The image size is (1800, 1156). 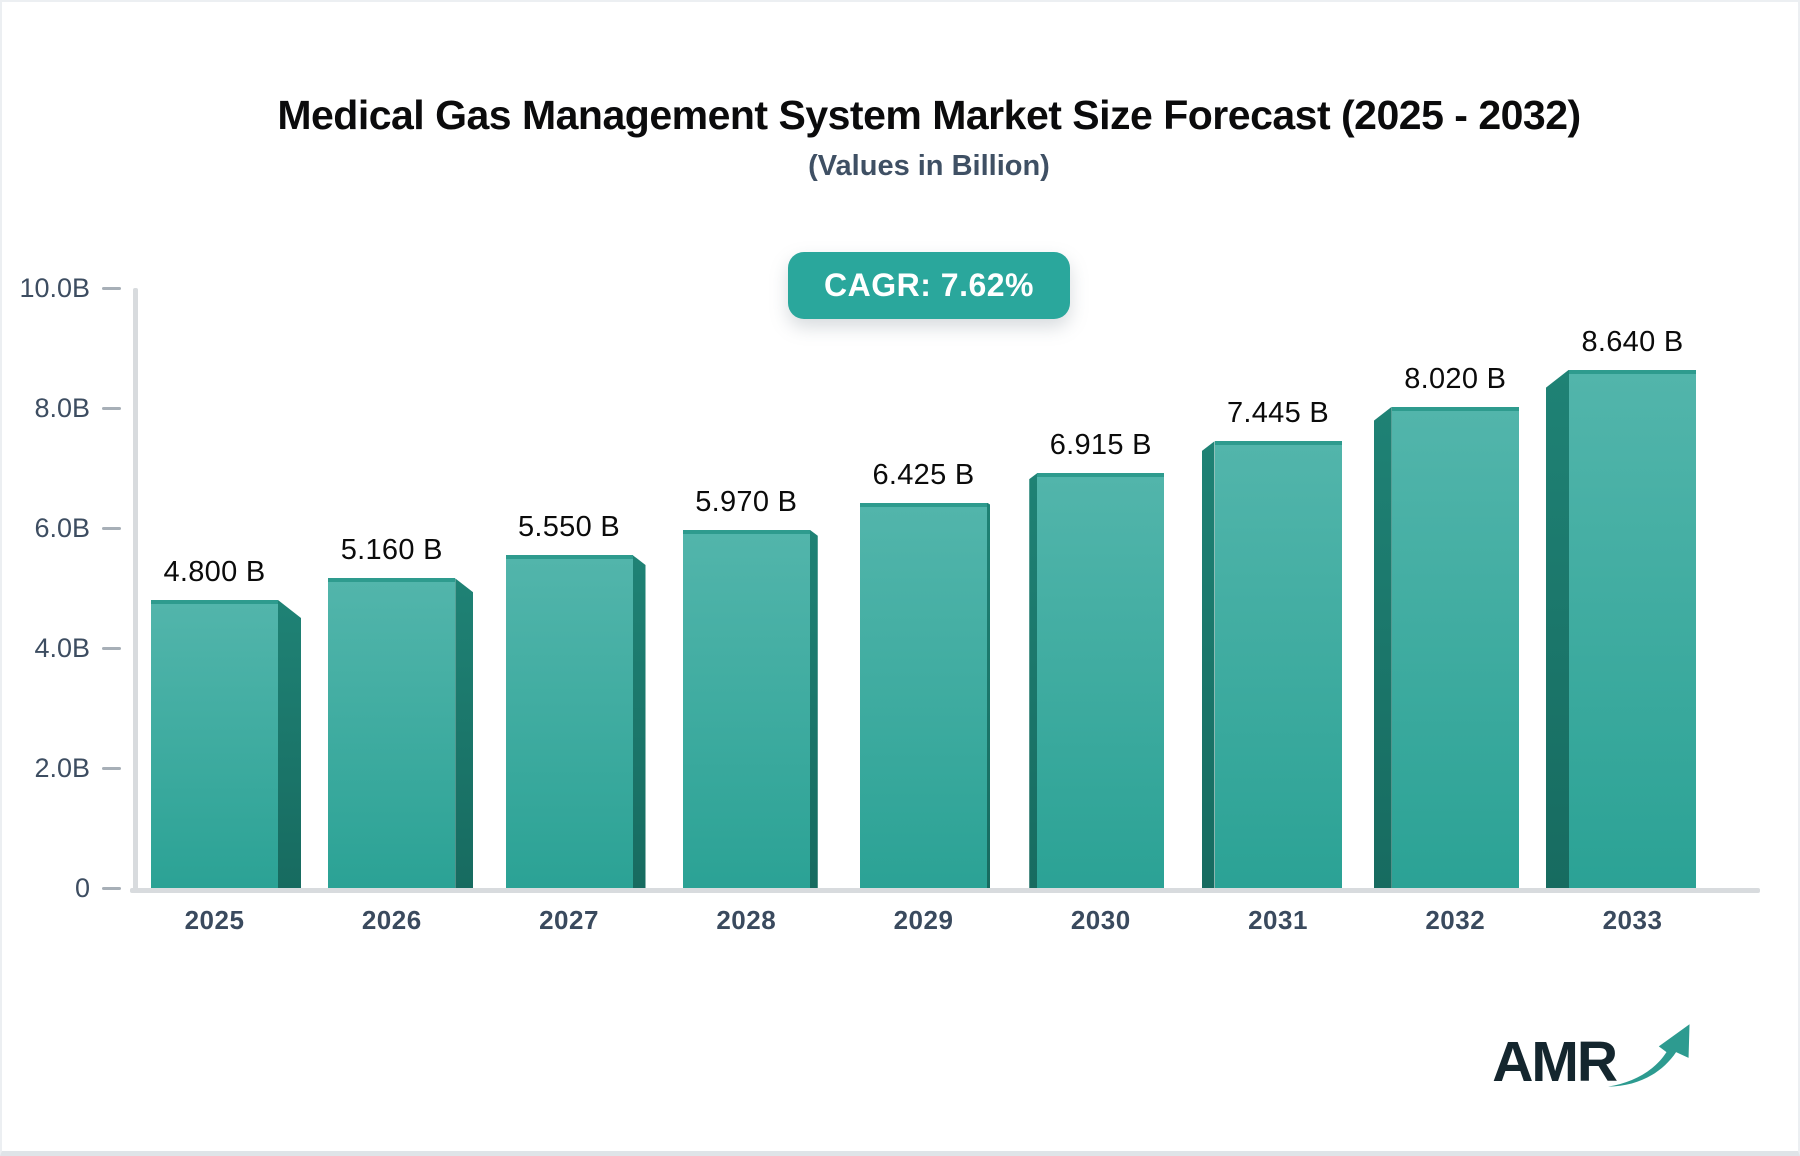 I want to click on cagr-badge-container: CAGR: 7.62%, so click(x=913, y=285).